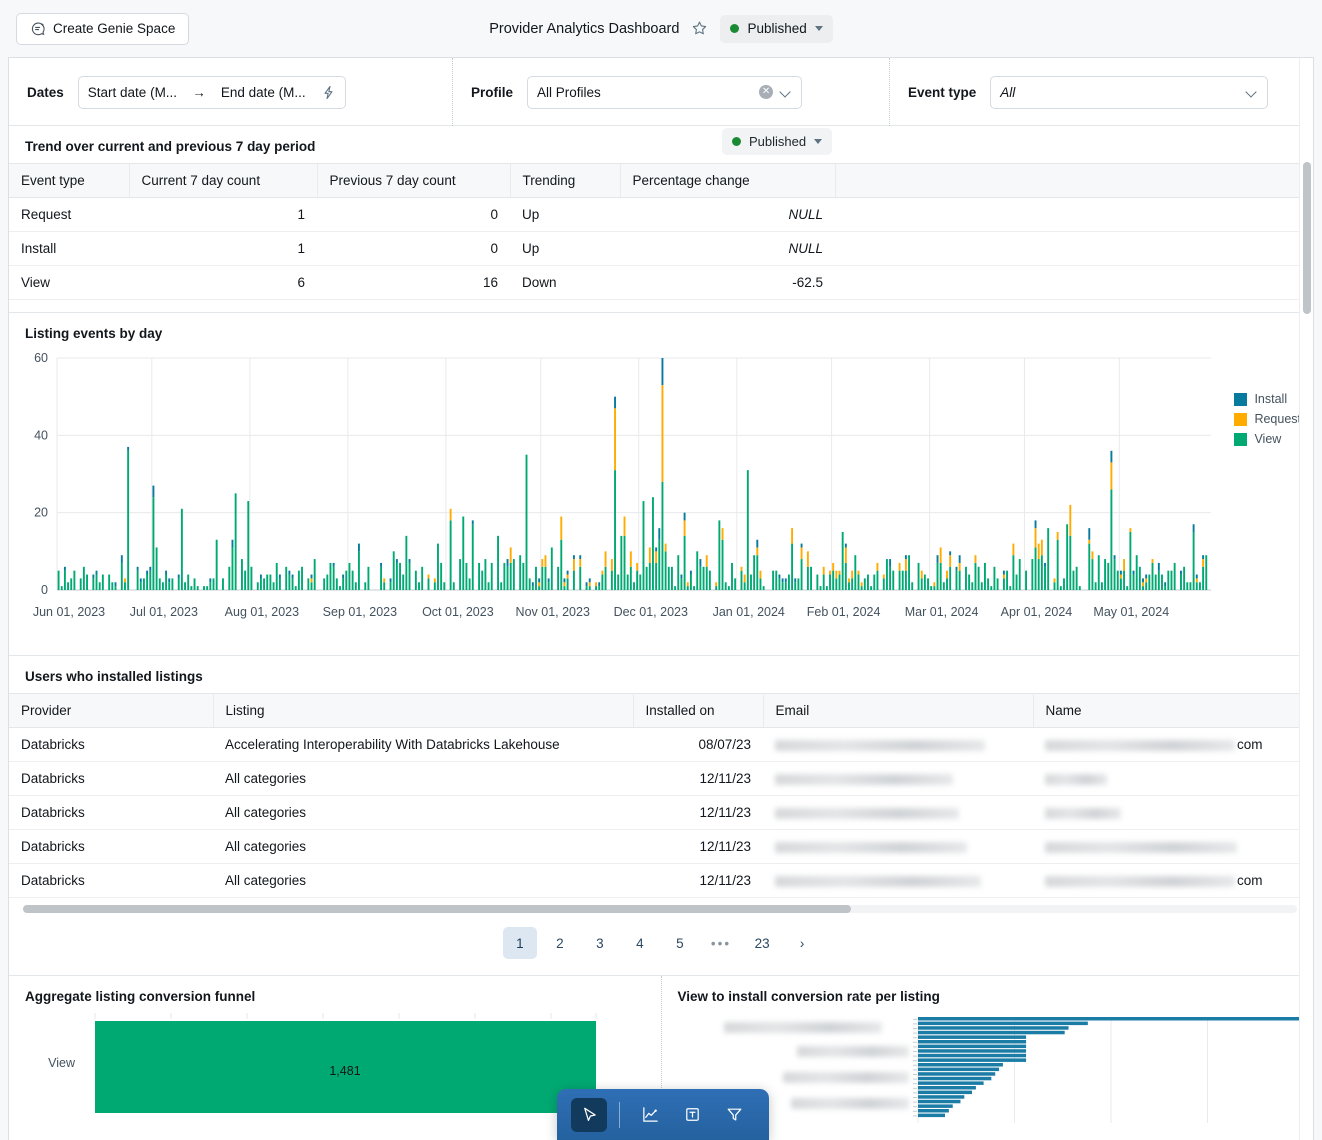 The height and width of the screenshot is (1140, 1322). I want to click on users-table-hscrollbar, so click(660, 909).